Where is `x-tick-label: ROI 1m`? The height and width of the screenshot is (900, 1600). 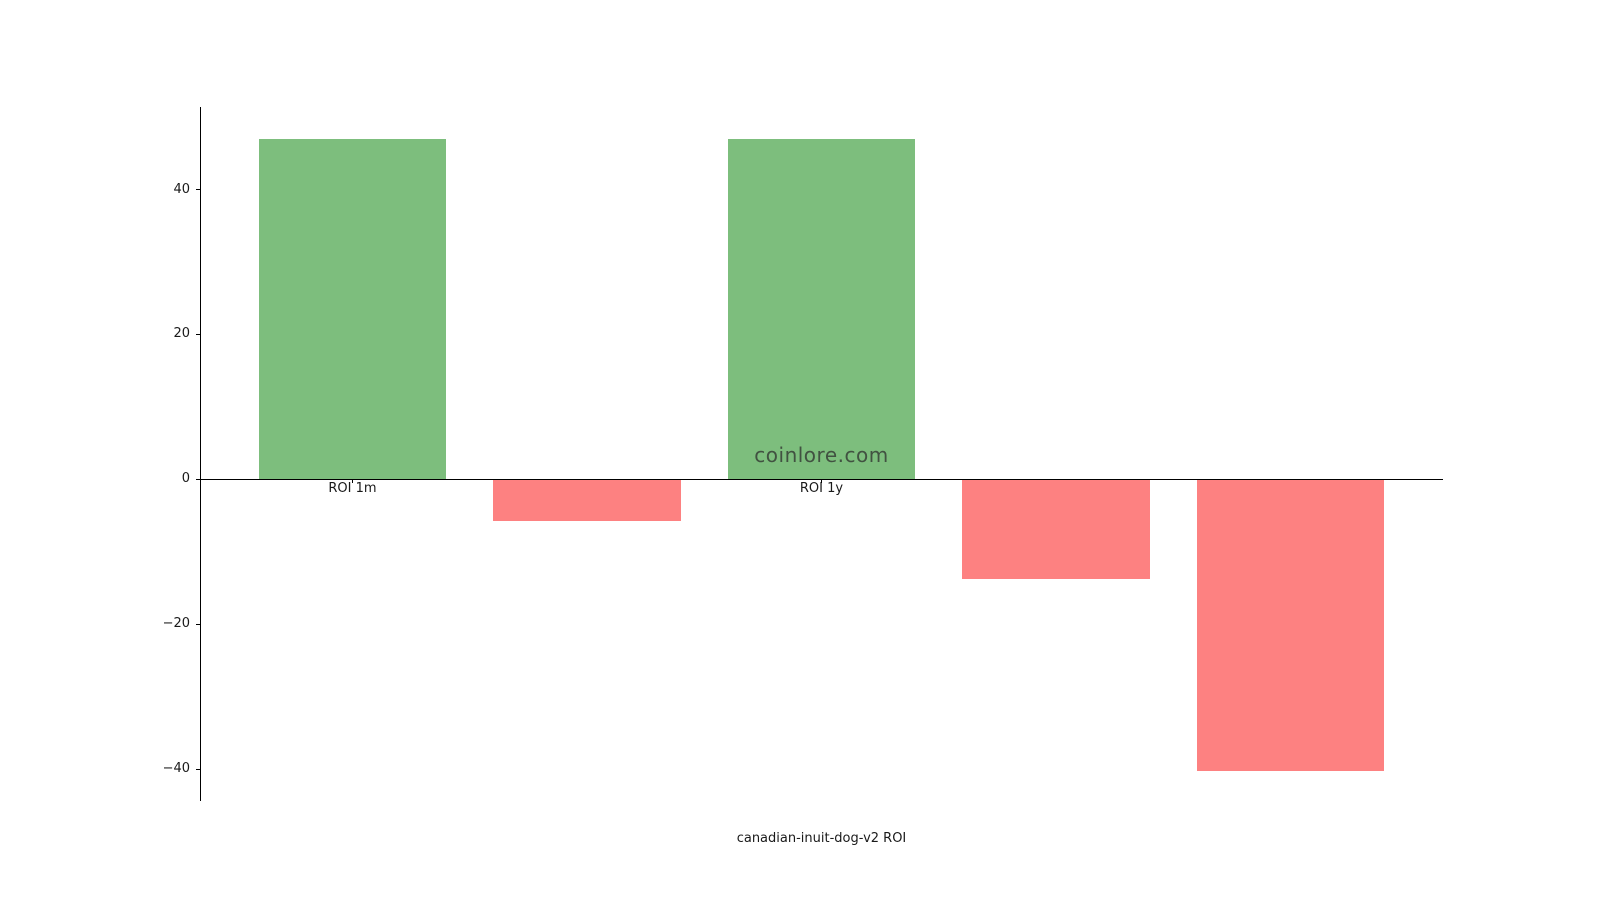 x-tick-label: ROI 1m is located at coordinates (352, 489).